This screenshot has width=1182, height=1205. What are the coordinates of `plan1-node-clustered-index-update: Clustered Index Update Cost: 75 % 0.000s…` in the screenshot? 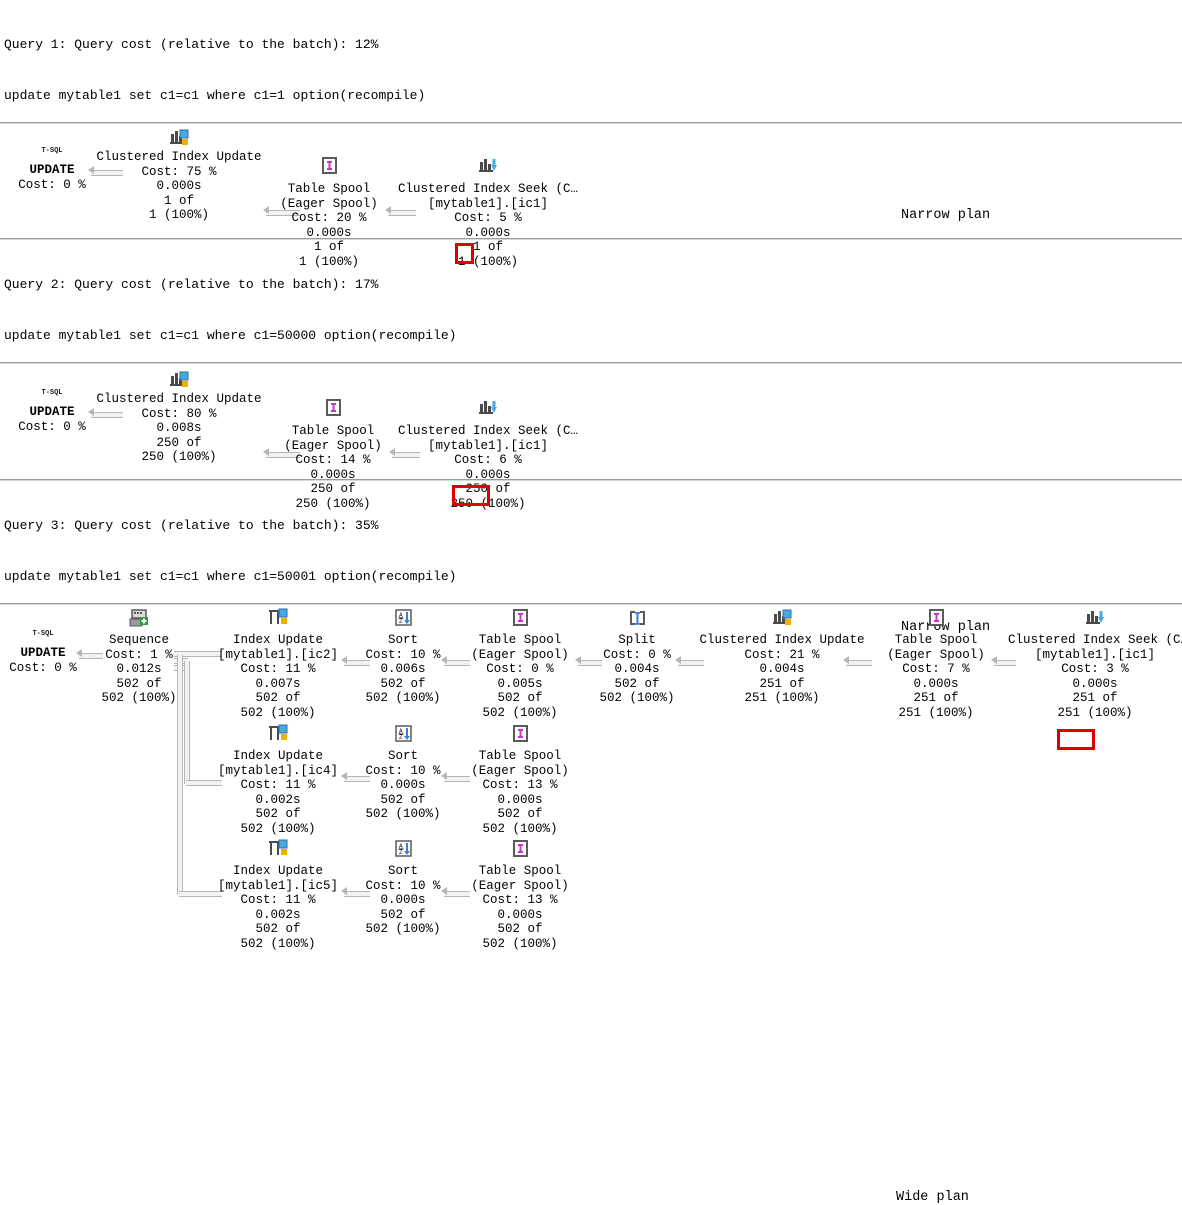 It's located at (179, 175).